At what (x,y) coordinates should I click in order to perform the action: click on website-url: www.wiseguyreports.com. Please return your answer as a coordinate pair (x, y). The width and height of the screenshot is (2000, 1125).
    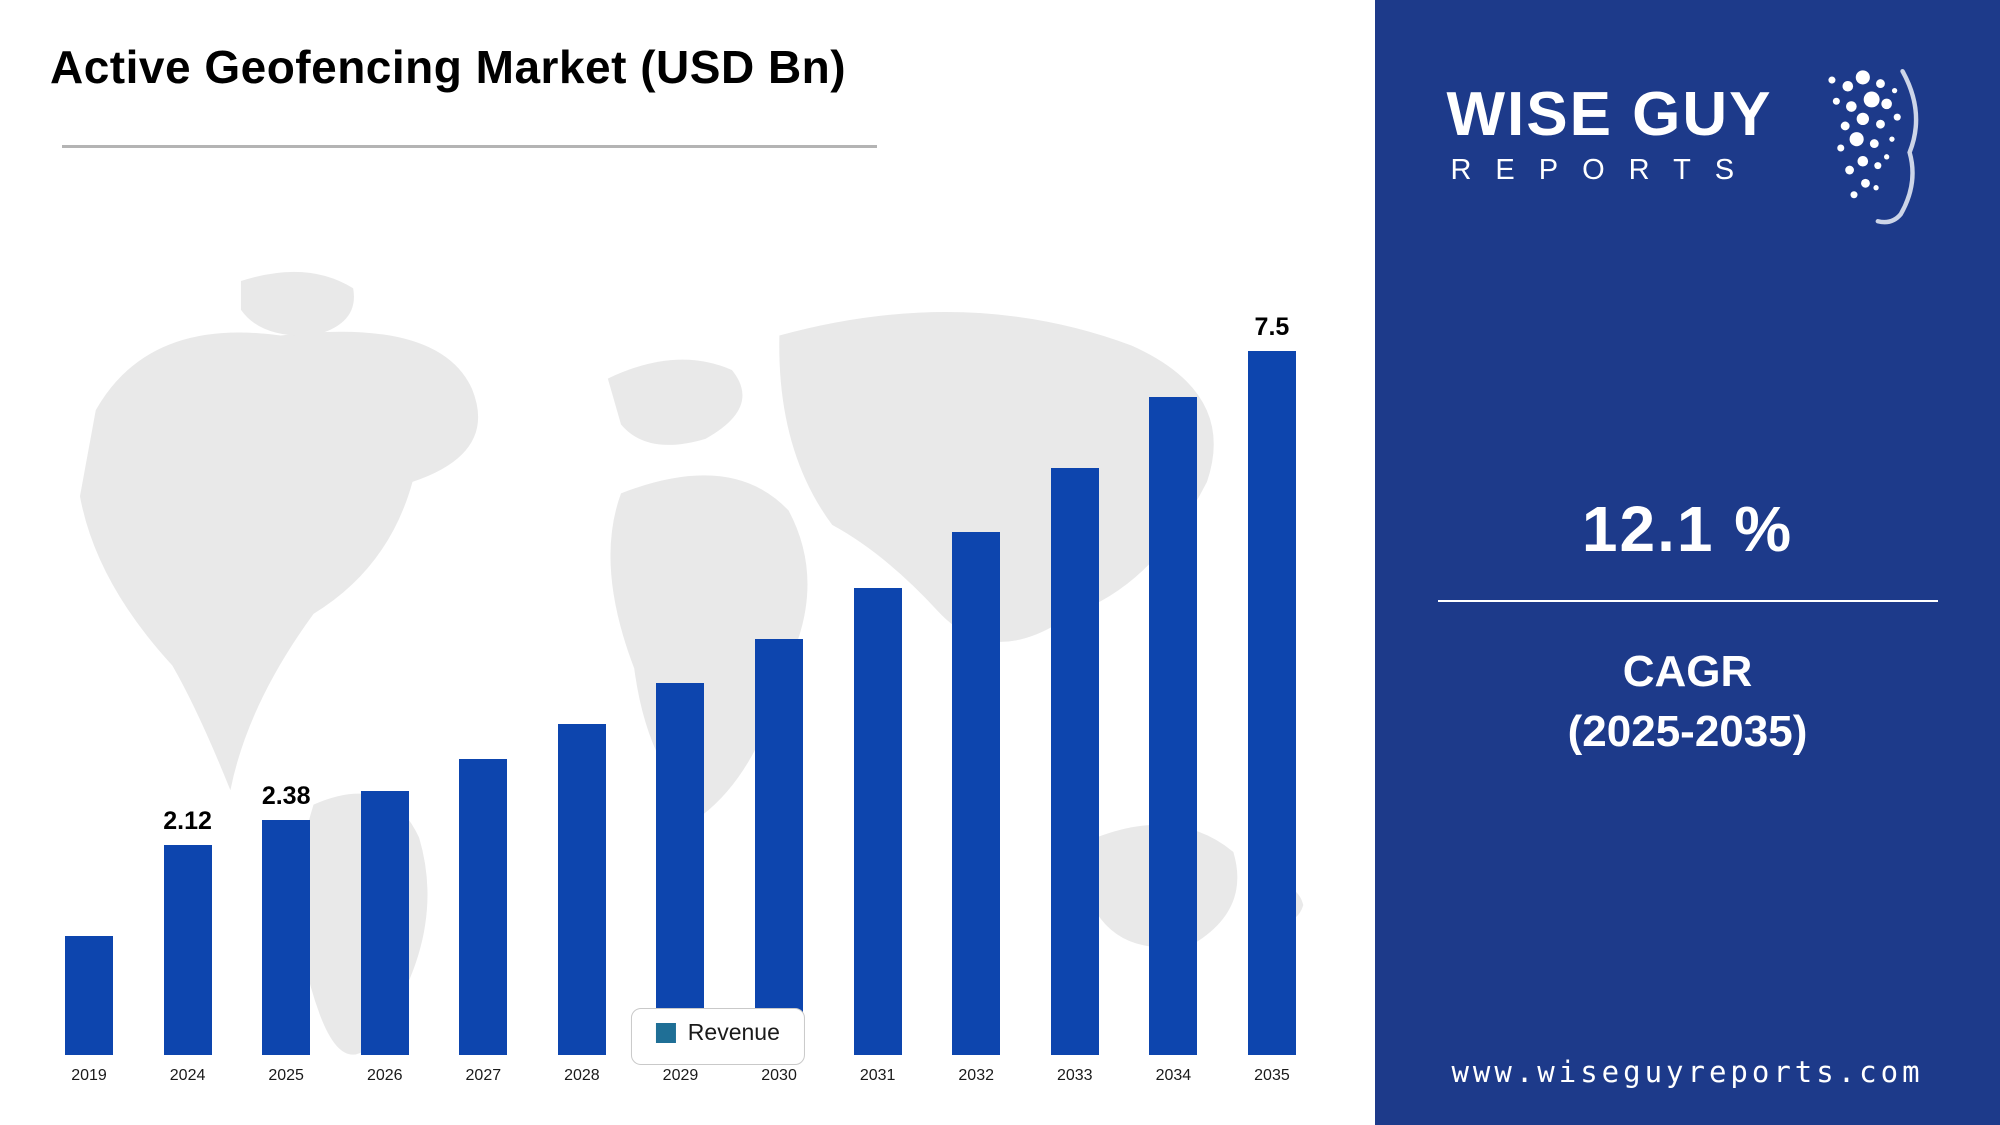
    Looking at the image, I should click on (1687, 1072).